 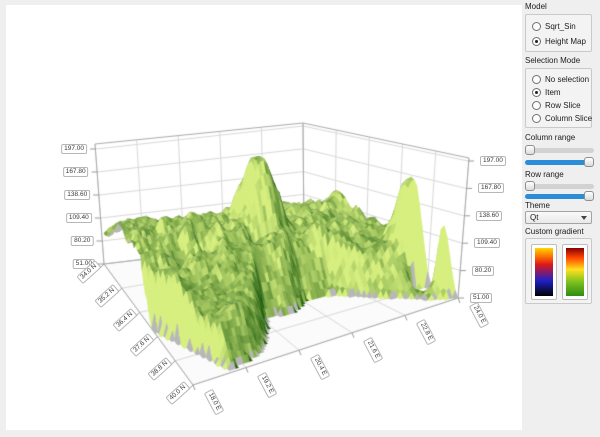 What do you see at coordinates (553, 60) in the screenshot?
I see `selection-mode-label: Selection Mode` at bounding box center [553, 60].